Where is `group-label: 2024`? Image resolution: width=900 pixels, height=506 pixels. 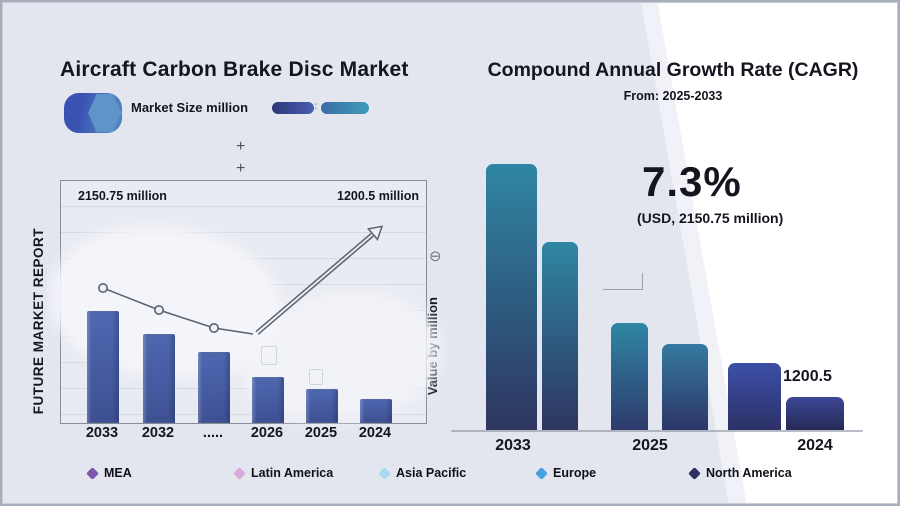
group-label: 2024 is located at coordinates (815, 445).